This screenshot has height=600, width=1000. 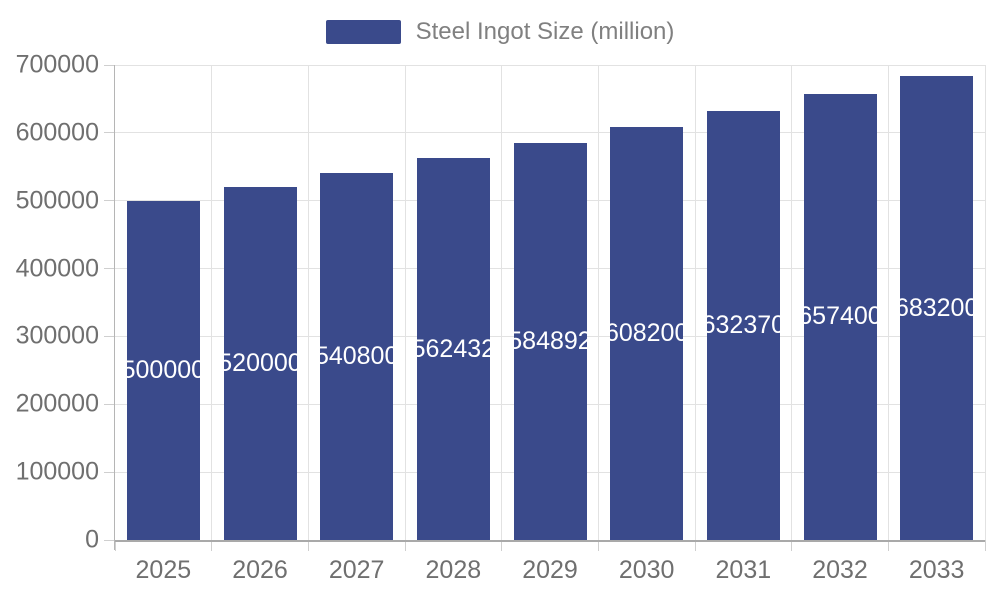 I want to click on bar-value-label: 584892, so click(x=550, y=341).